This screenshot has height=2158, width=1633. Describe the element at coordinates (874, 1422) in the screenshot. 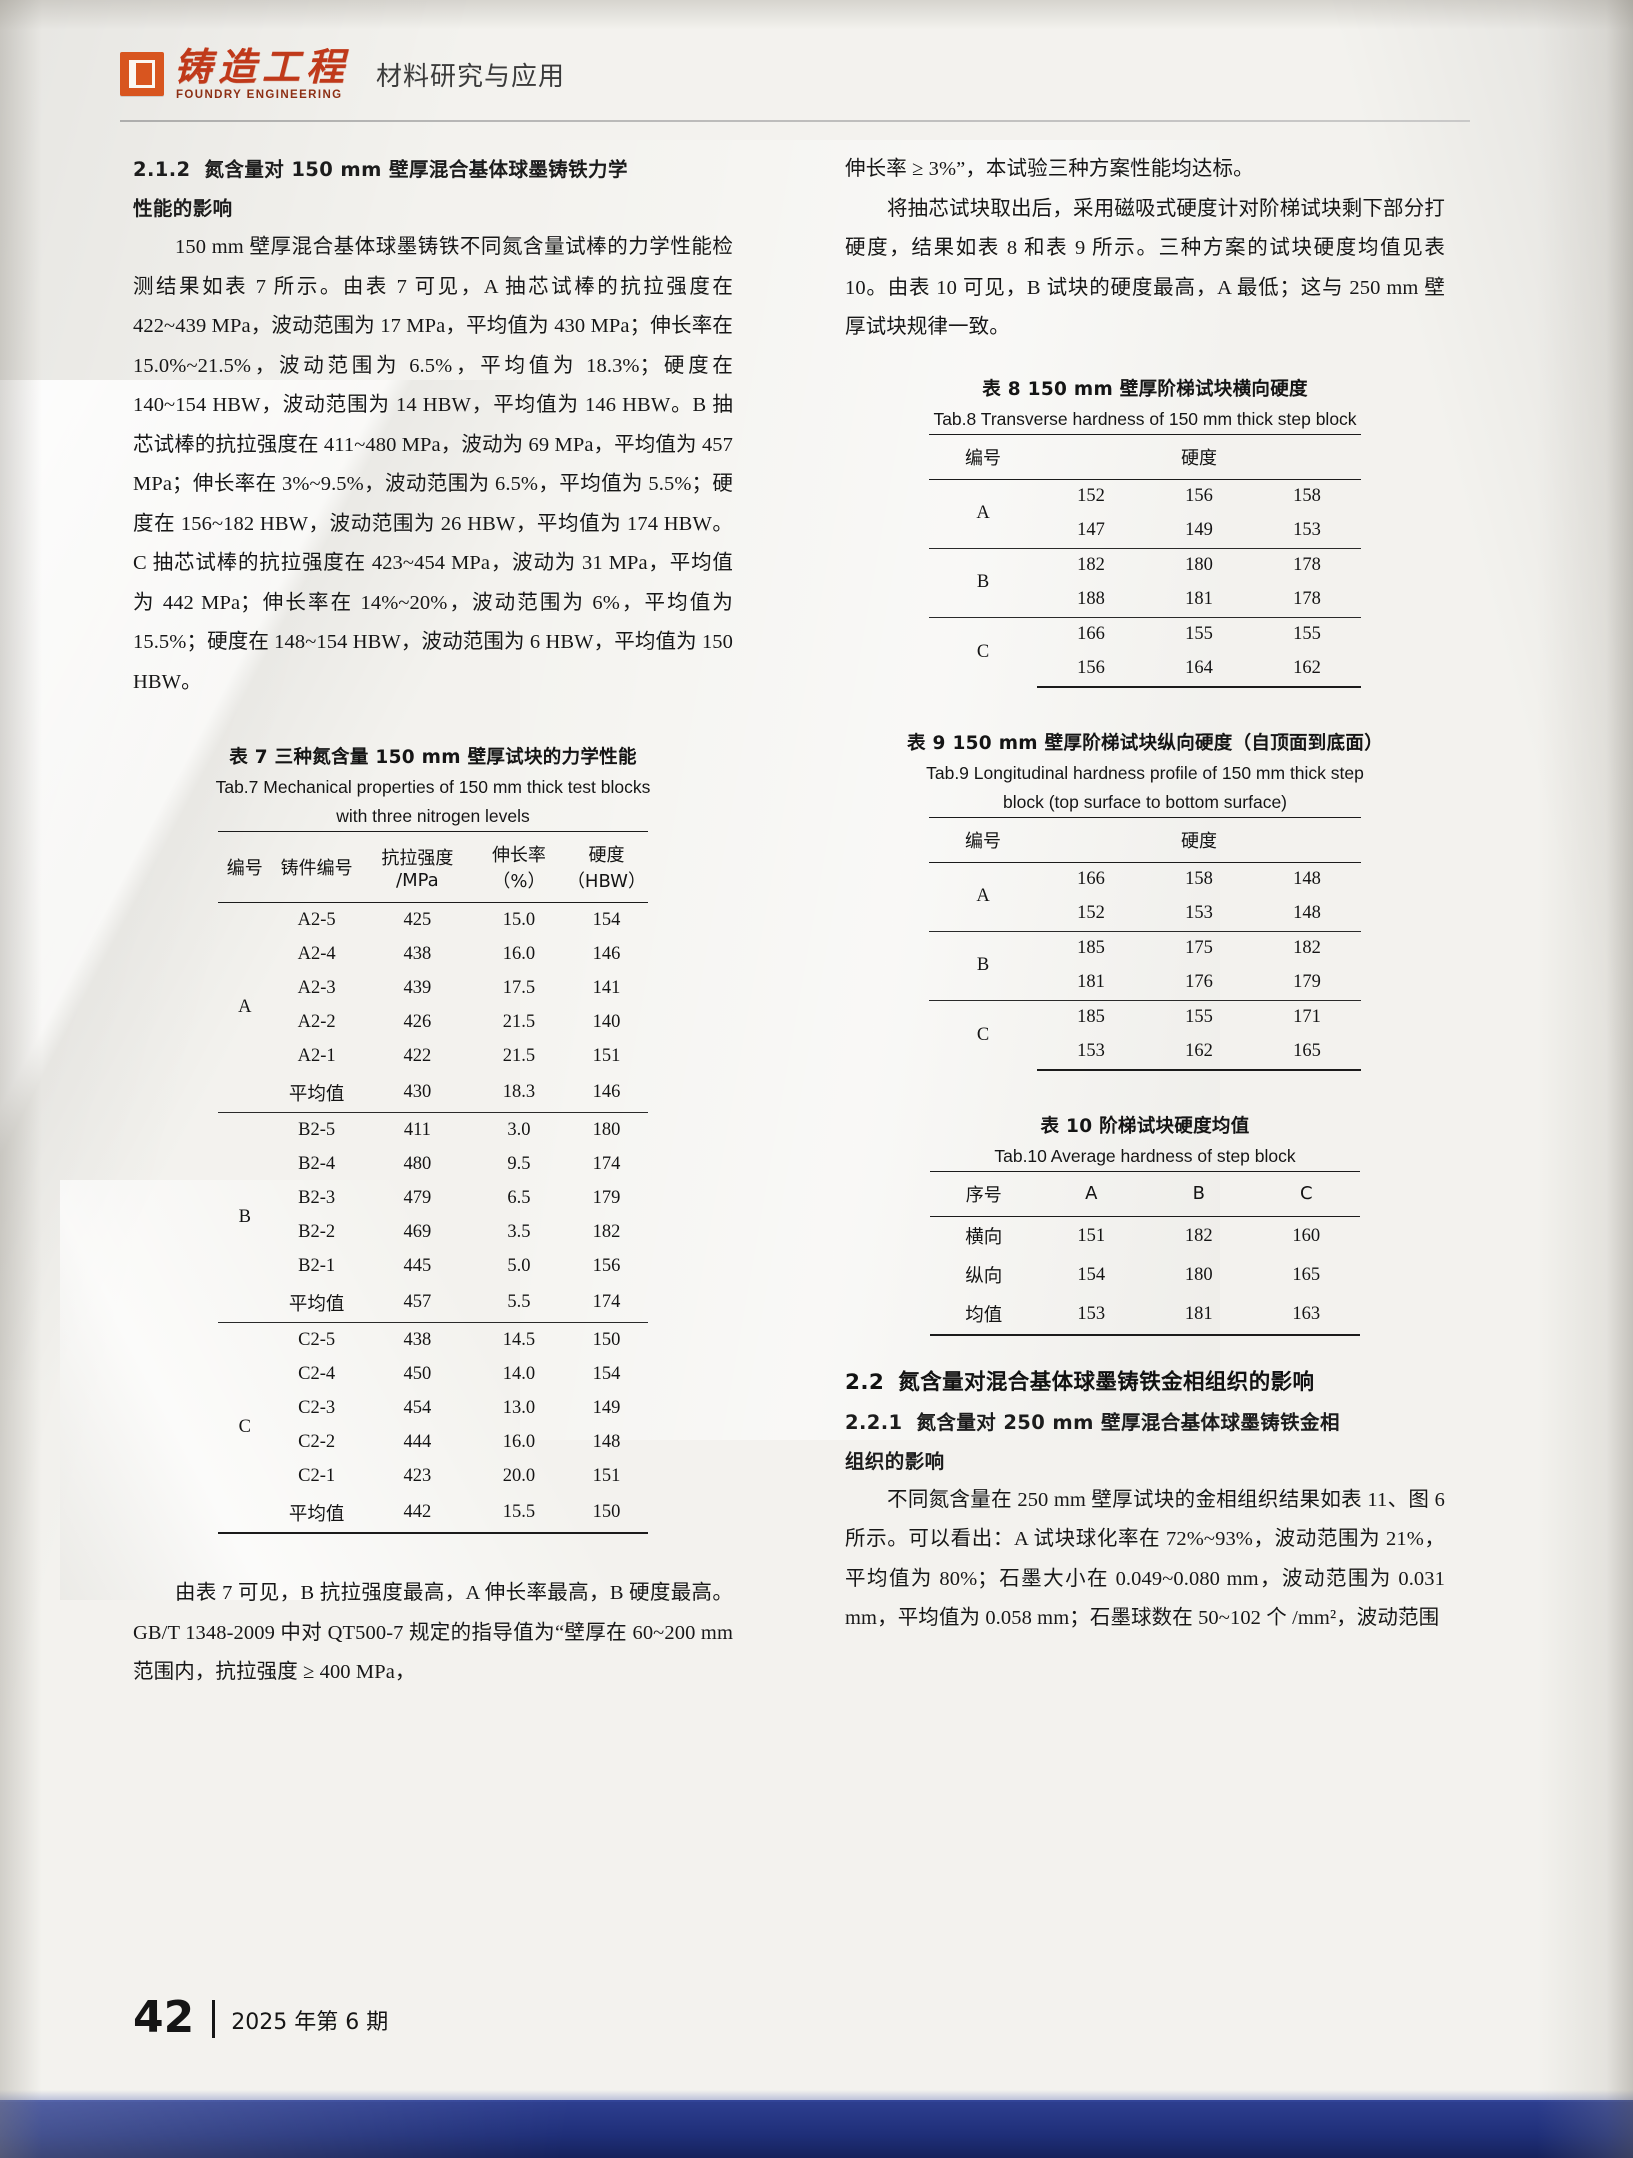

I see `heading-2-2-1-number: 2.2.1` at that location.